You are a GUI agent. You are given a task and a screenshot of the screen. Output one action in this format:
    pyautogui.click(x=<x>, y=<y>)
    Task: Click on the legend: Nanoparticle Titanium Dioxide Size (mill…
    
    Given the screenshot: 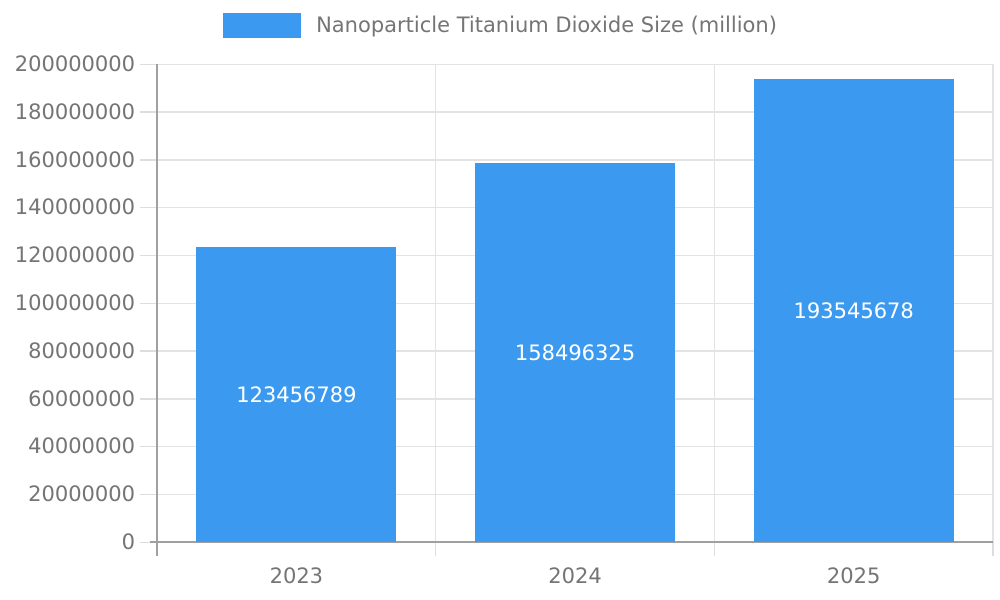 What is the action you would take?
    pyautogui.click(x=500, y=25)
    